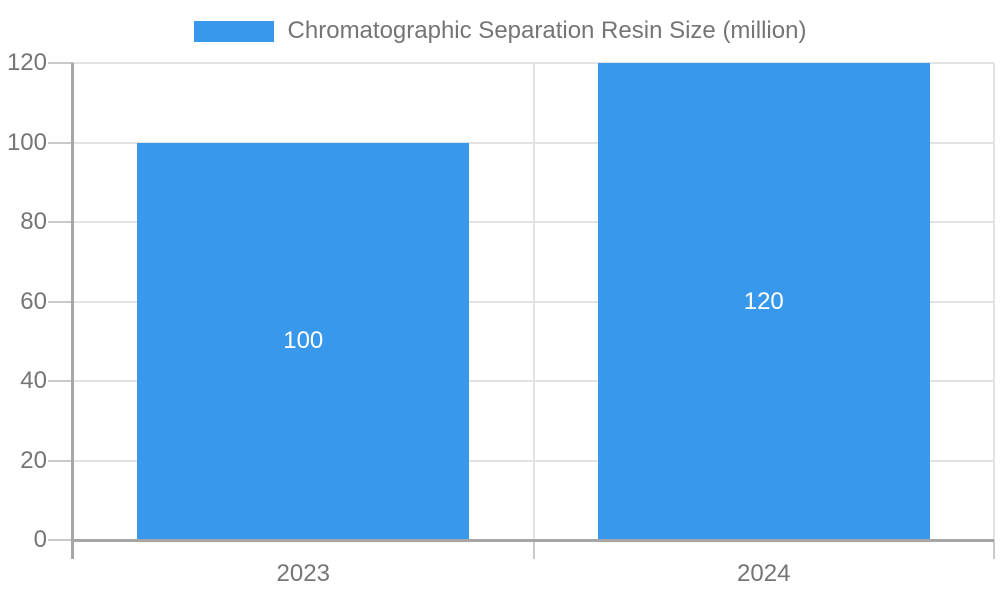 The height and width of the screenshot is (600, 1000). I want to click on y-tick-label: 0, so click(40, 539).